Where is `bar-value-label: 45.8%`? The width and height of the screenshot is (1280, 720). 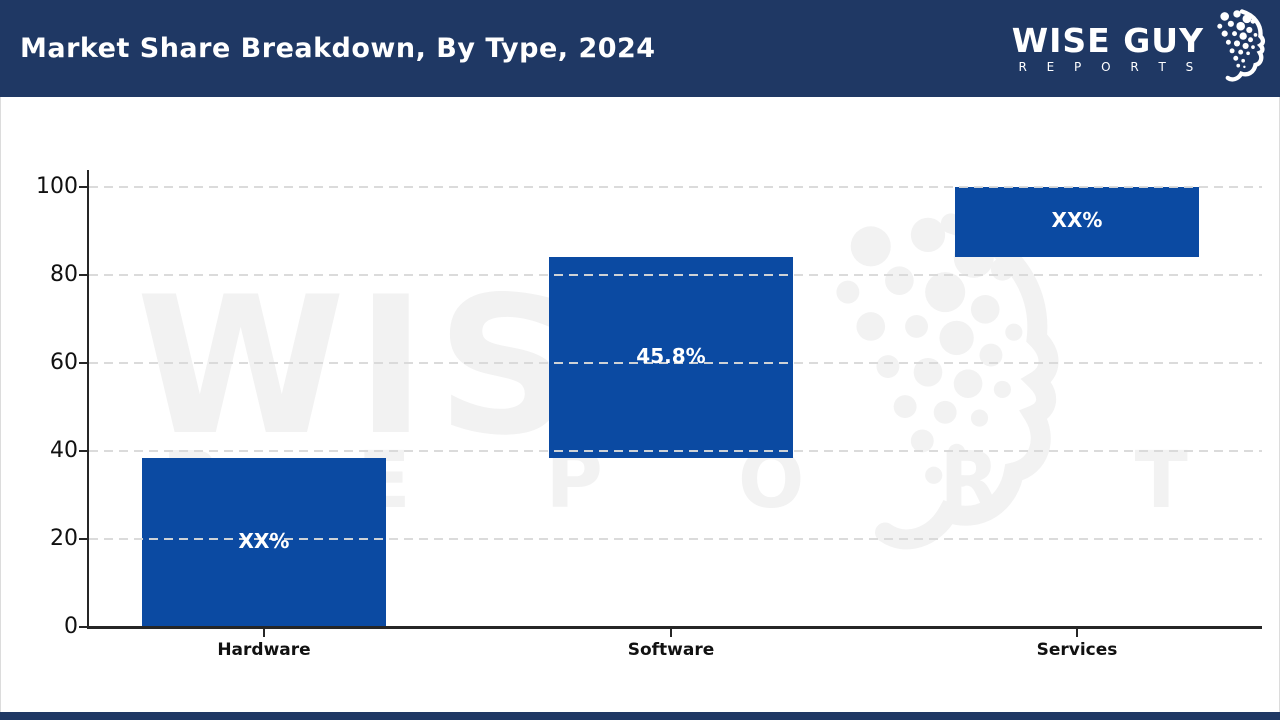 bar-value-label: 45.8% is located at coordinates (671, 355).